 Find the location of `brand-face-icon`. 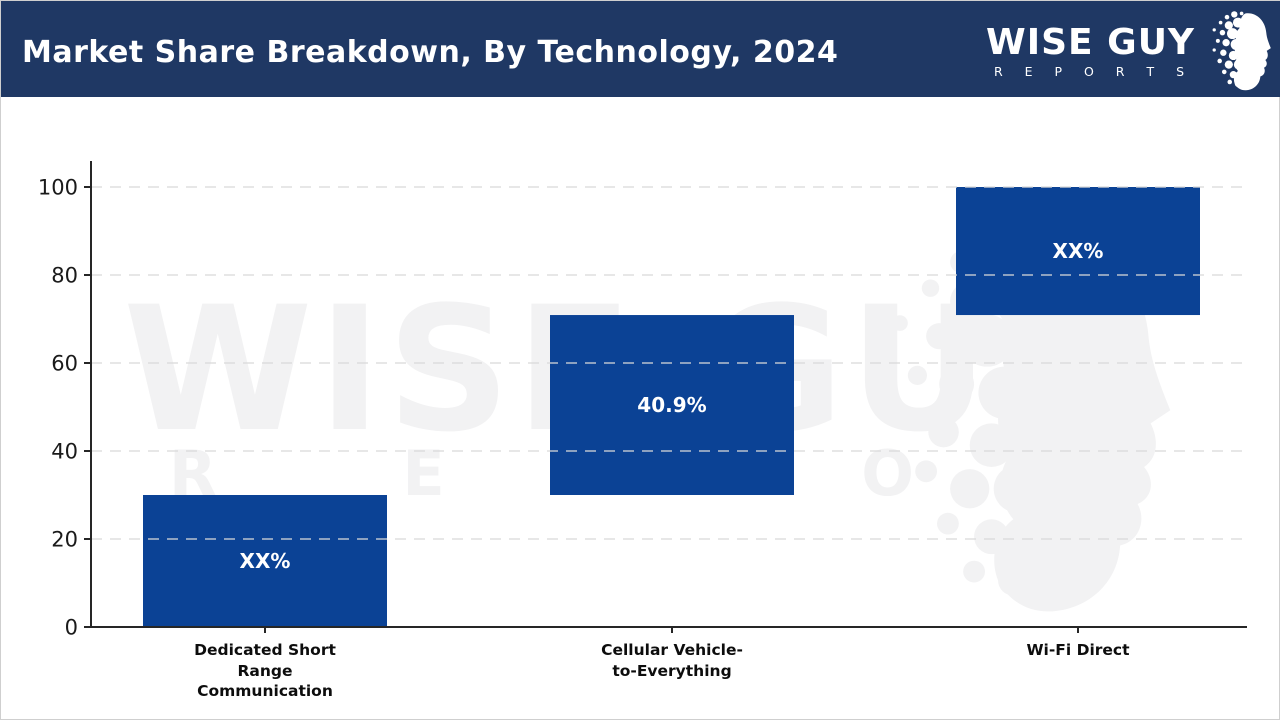

brand-face-icon is located at coordinates (1241, 51).